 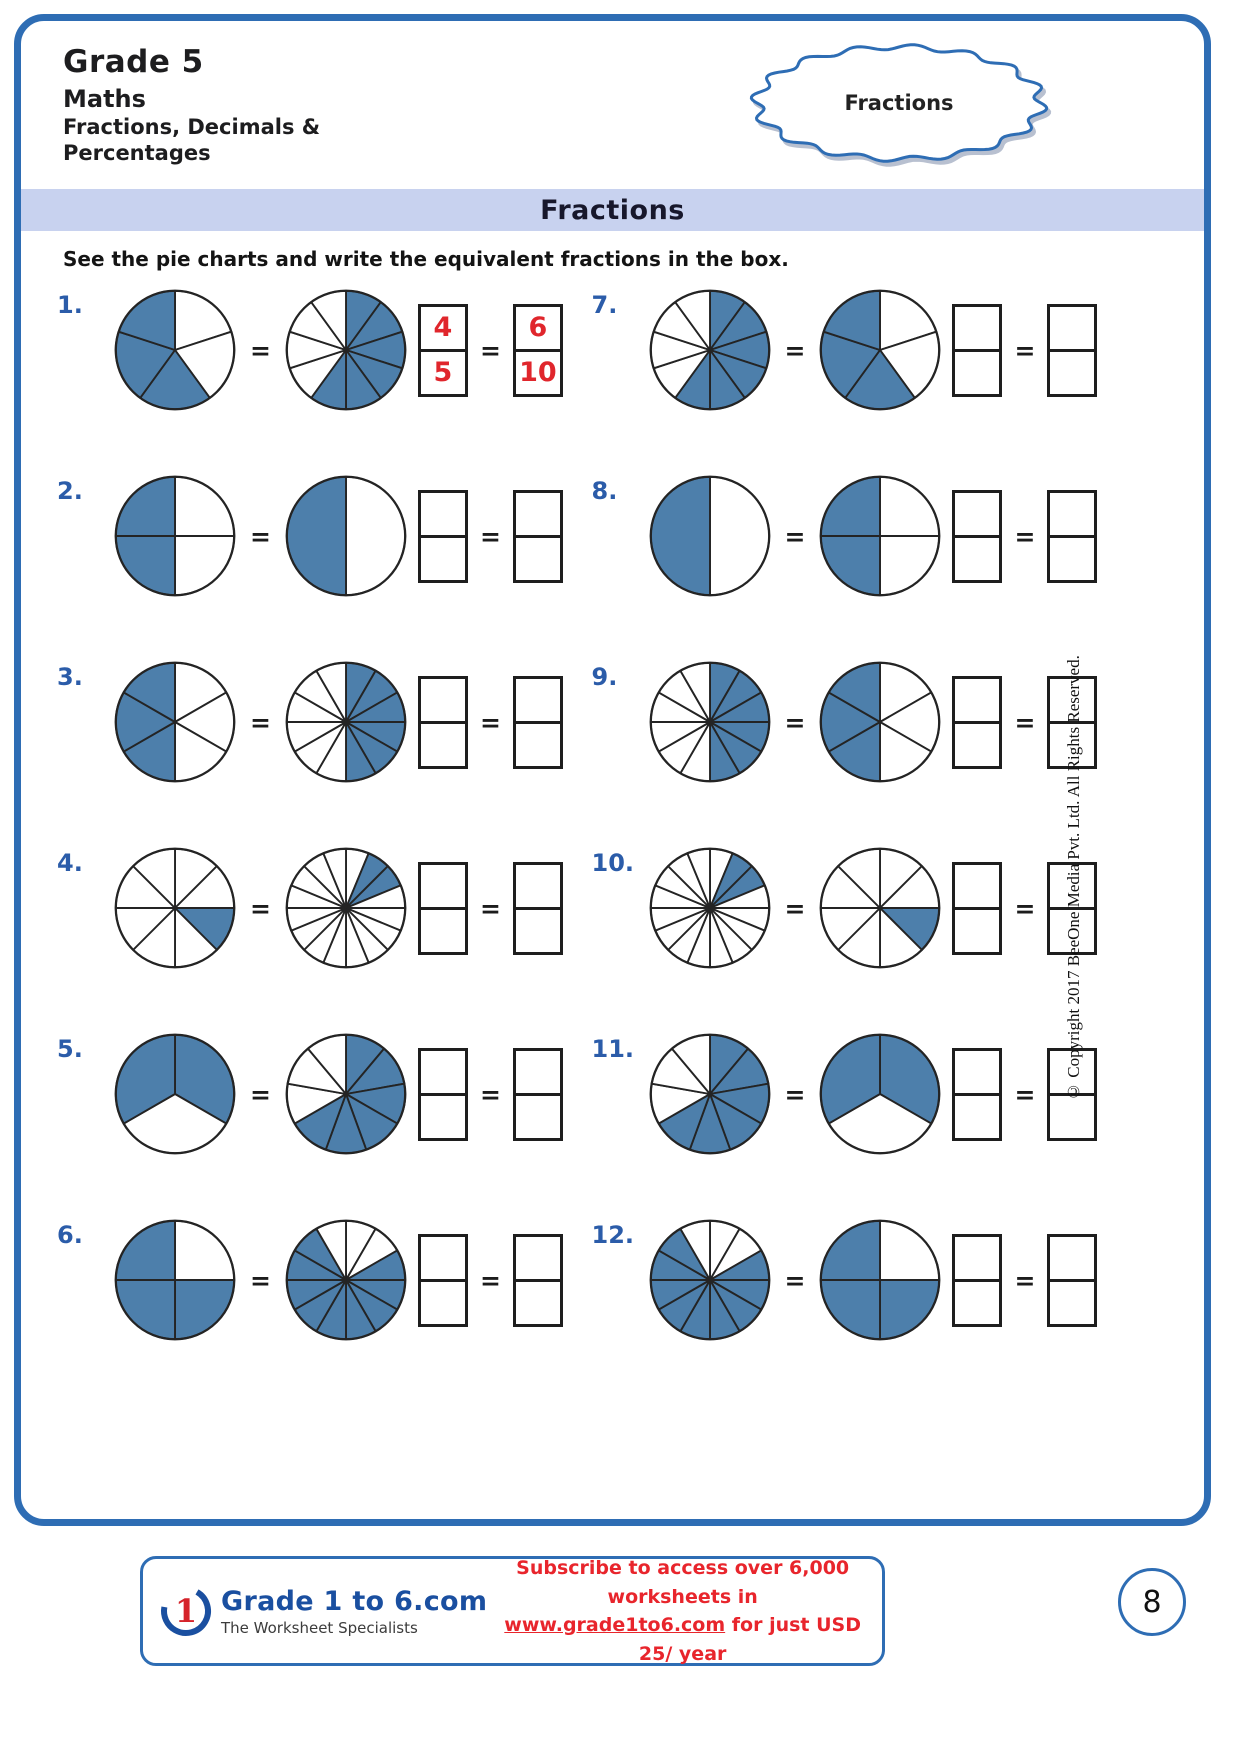 I want to click on problem-number: 6., so click(x=70, y=1235).